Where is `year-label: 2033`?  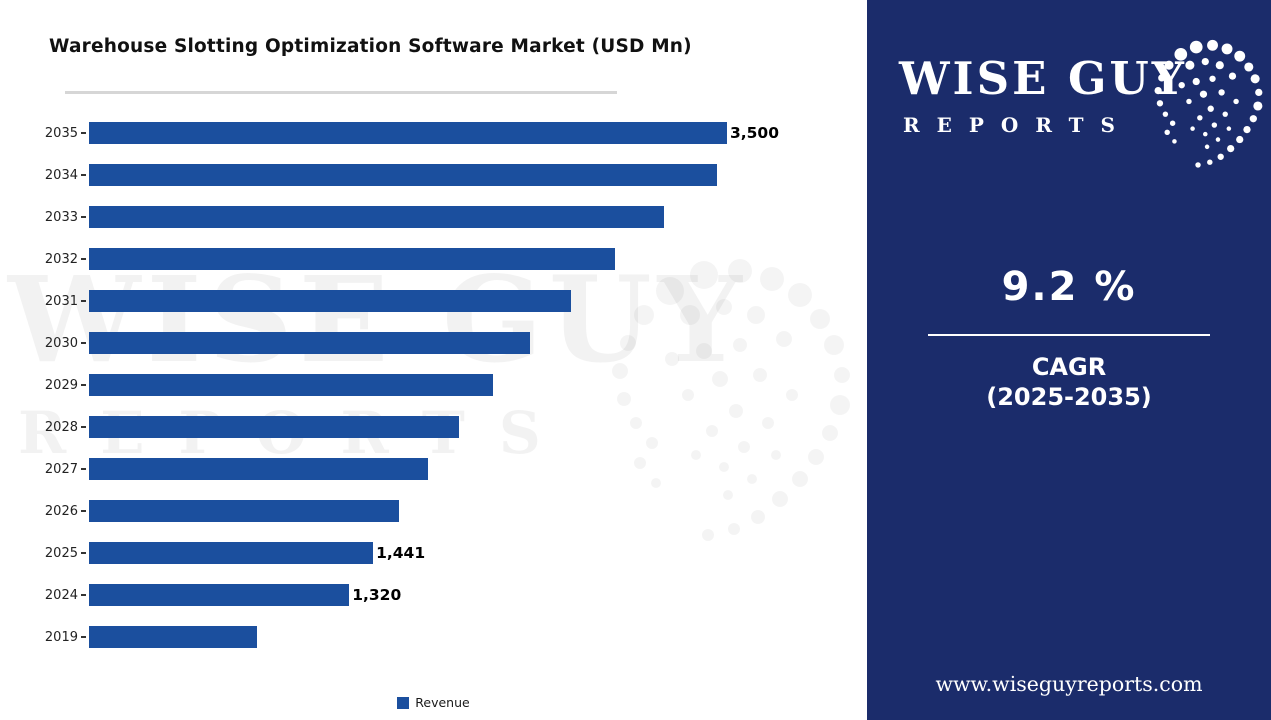
year-label: 2033 is located at coordinates (61, 217).